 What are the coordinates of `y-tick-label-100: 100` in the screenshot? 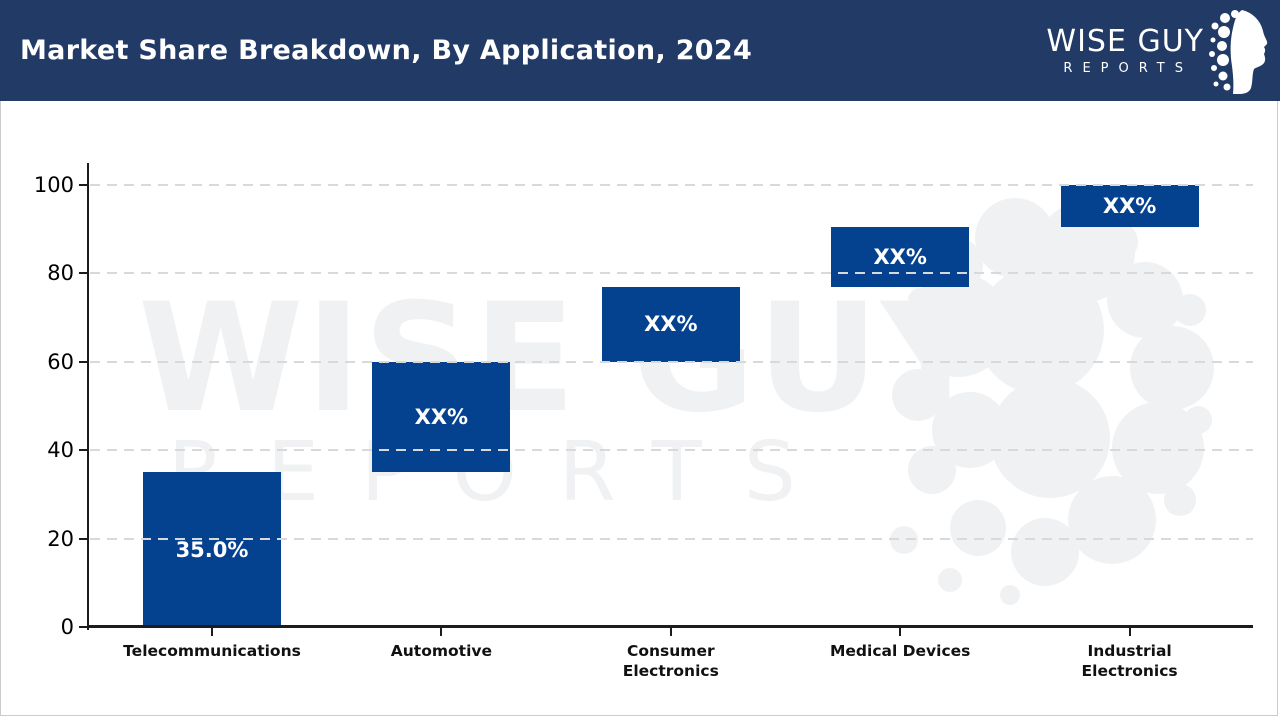 It's located at (53, 185).